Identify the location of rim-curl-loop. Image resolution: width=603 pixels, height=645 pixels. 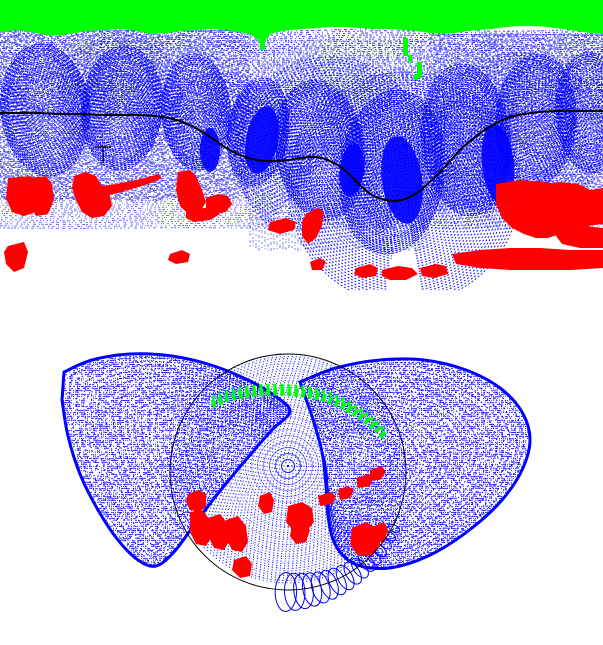
(359, 568).